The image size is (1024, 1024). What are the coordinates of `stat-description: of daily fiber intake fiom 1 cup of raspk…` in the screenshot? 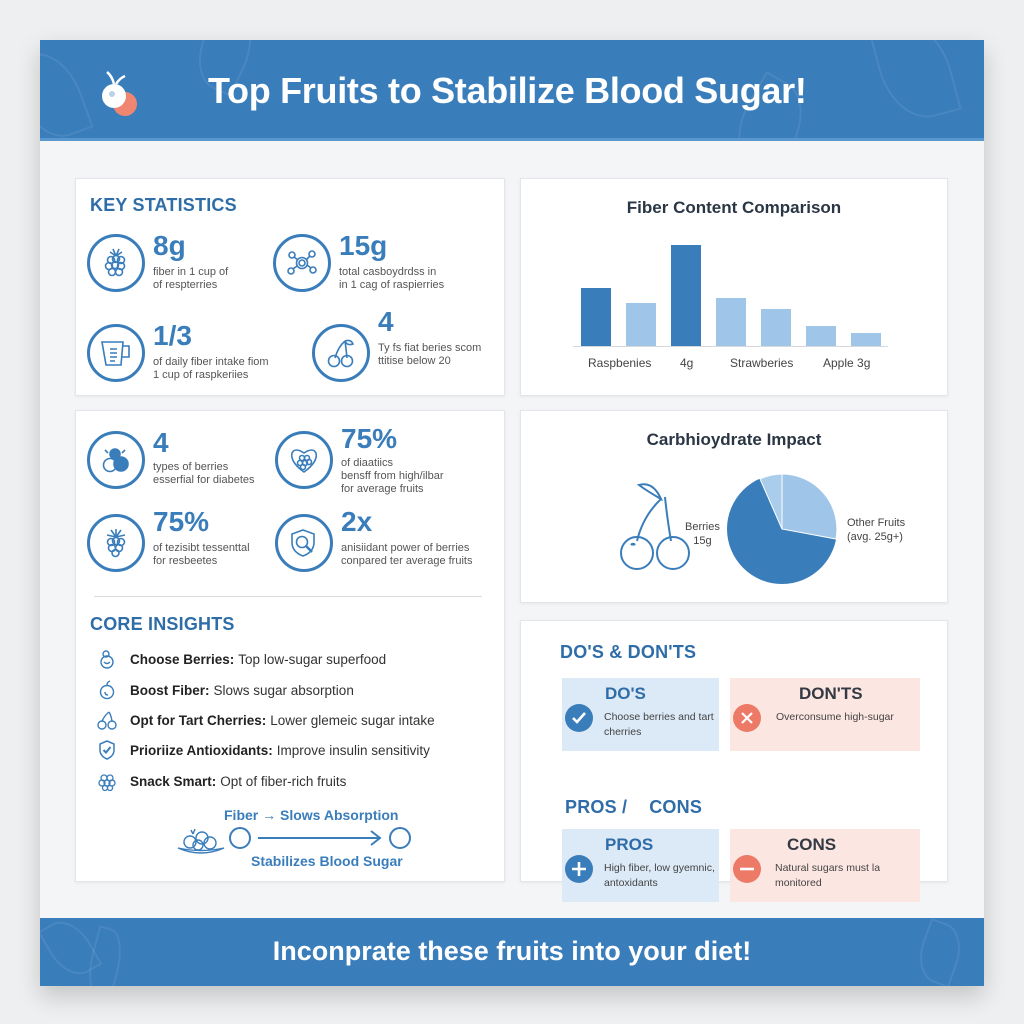 It's located at (211, 368).